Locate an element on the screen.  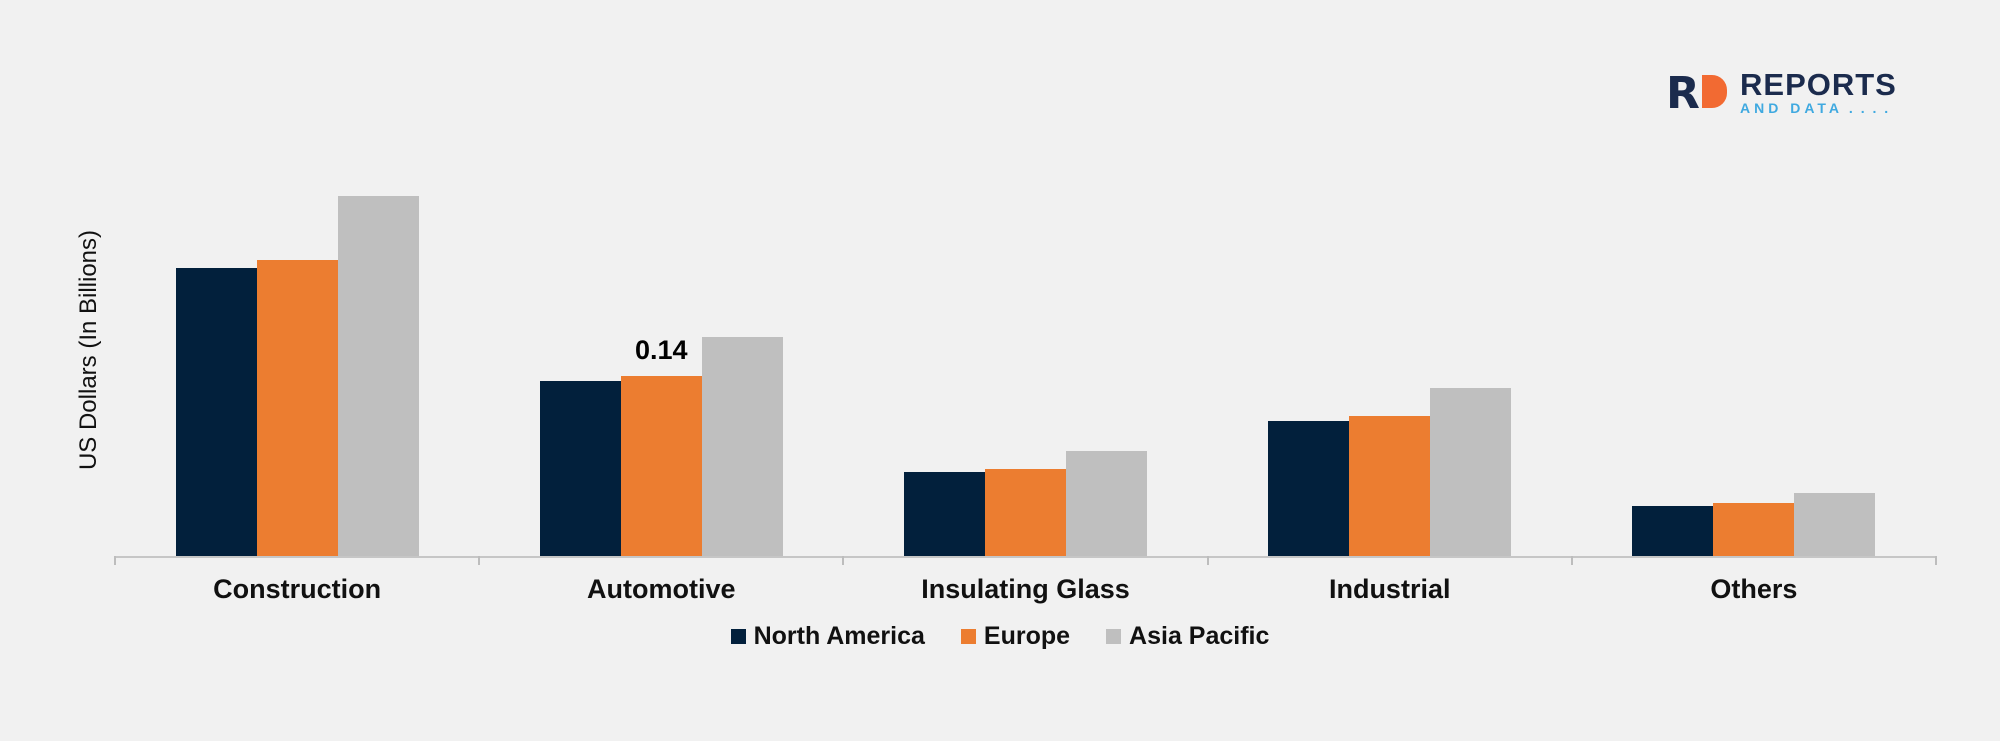
x-axis-label-automotive: Automotive is located at coordinates (661, 589).